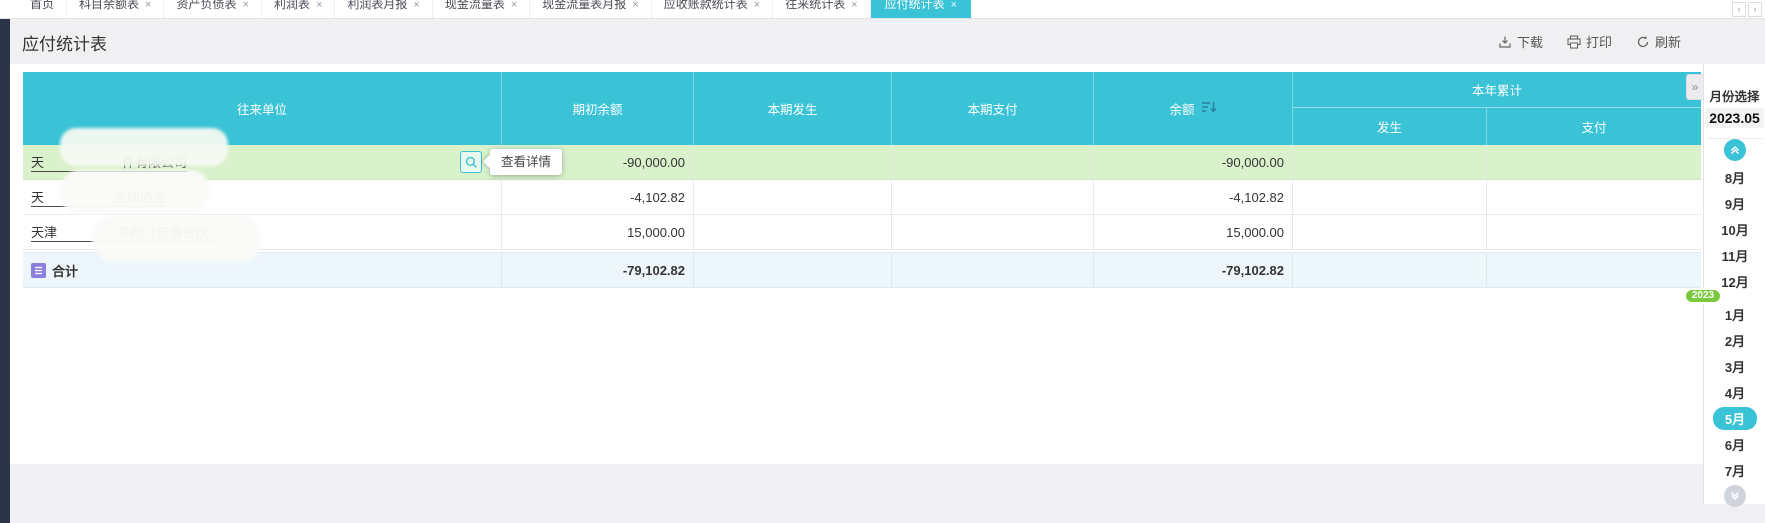 This screenshot has width=1765, height=523. Describe the element at coordinates (921, 9) in the screenshot. I see `tab-active: 应付统计表 ×` at that location.